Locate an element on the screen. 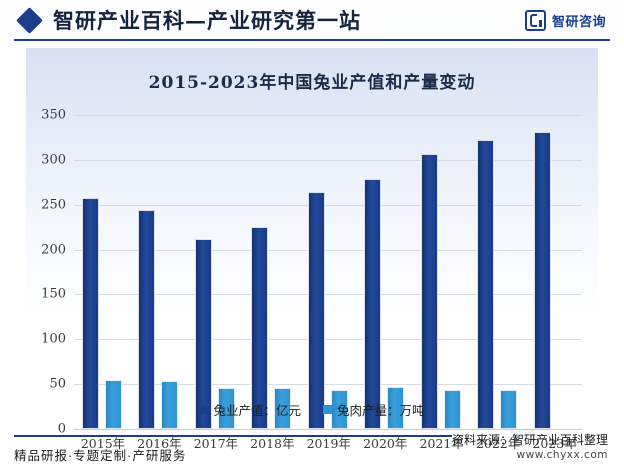 This screenshot has width=624, height=471. header-divider is located at coordinates (312, 40).